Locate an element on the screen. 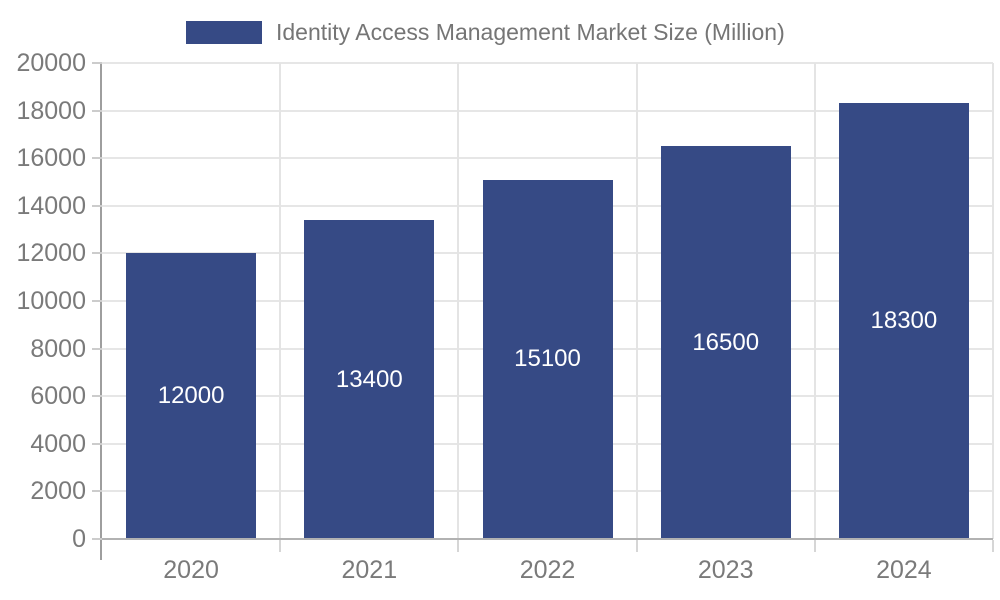 The image size is (1000, 600). y-tick-label: 16000 is located at coordinates (51, 158).